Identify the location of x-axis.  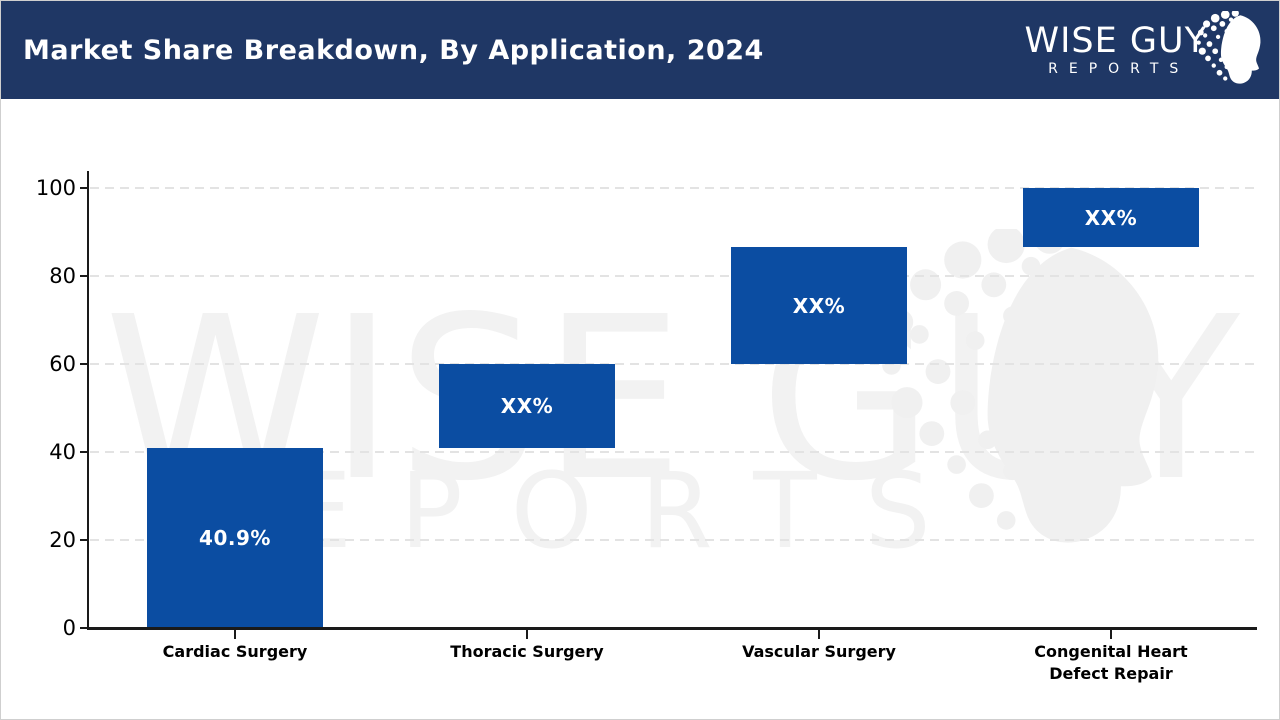
(672, 628).